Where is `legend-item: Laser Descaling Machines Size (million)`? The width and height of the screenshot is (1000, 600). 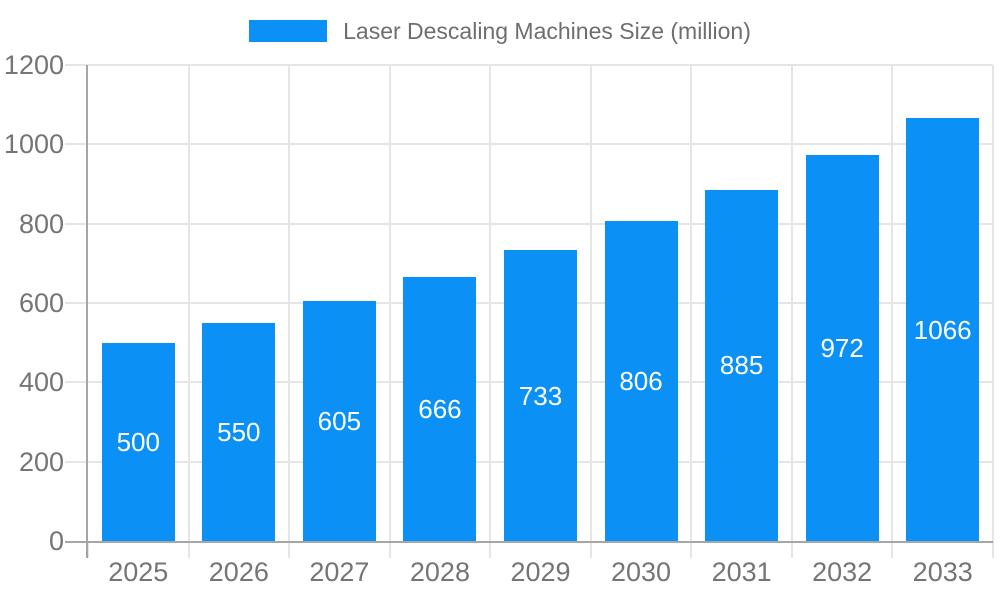
legend-item: Laser Descaling Machines Size (million) is located at coordinates (500, 31).